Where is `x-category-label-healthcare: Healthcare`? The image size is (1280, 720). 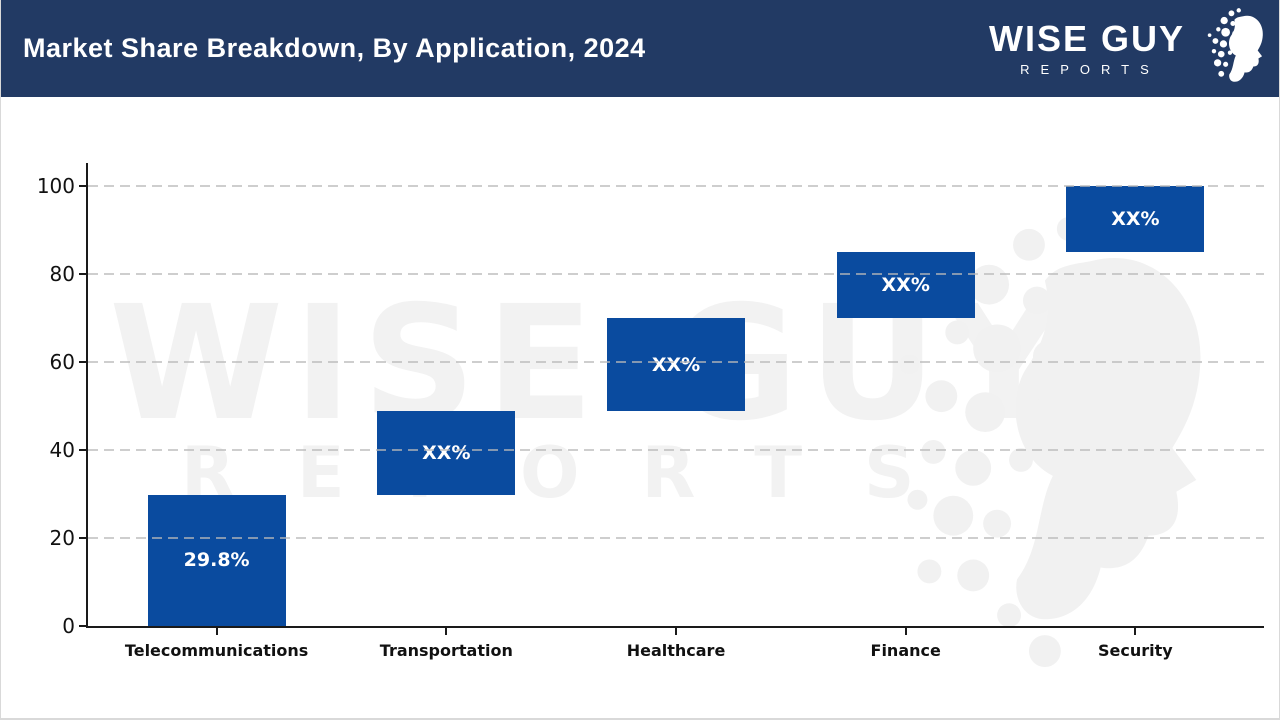 x-category-label-healthcare: Healthcare is located at coordinates (676, 650).